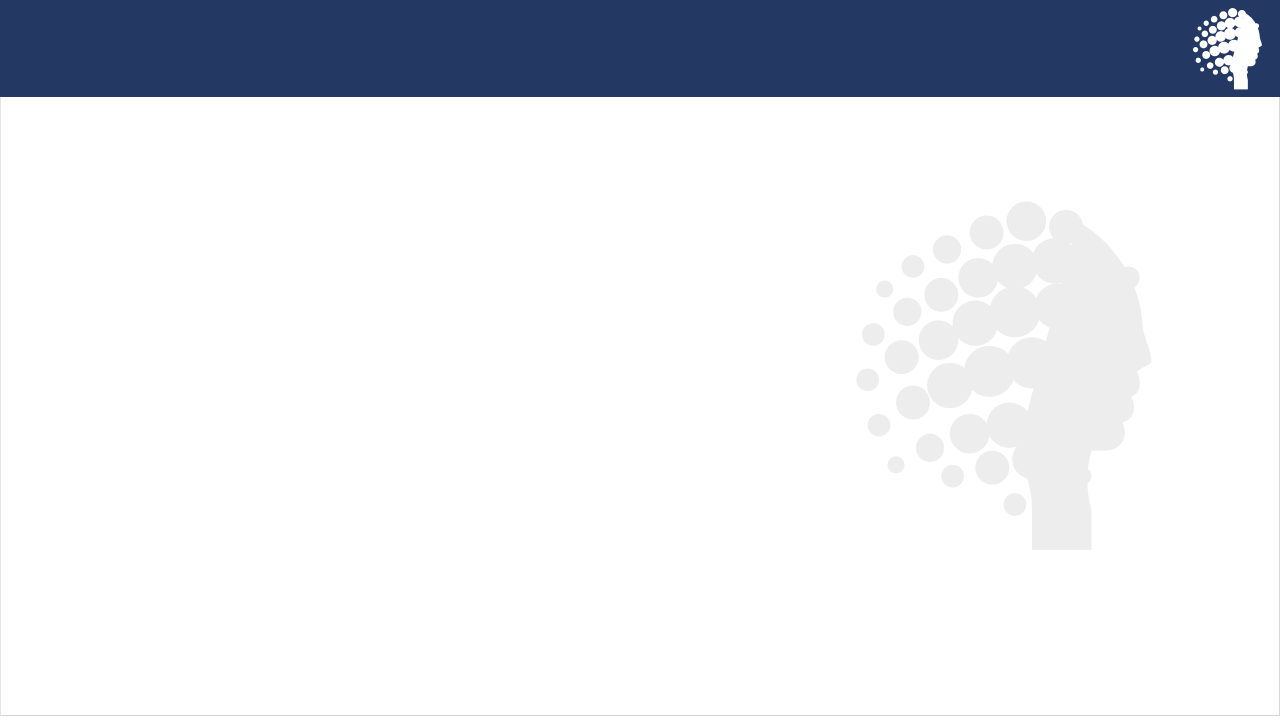 This screenshot has width=1280, height=720. Describe the element at coordinates (1004, 375) in the screenshot. I see `watermark-head-icon` at that location.